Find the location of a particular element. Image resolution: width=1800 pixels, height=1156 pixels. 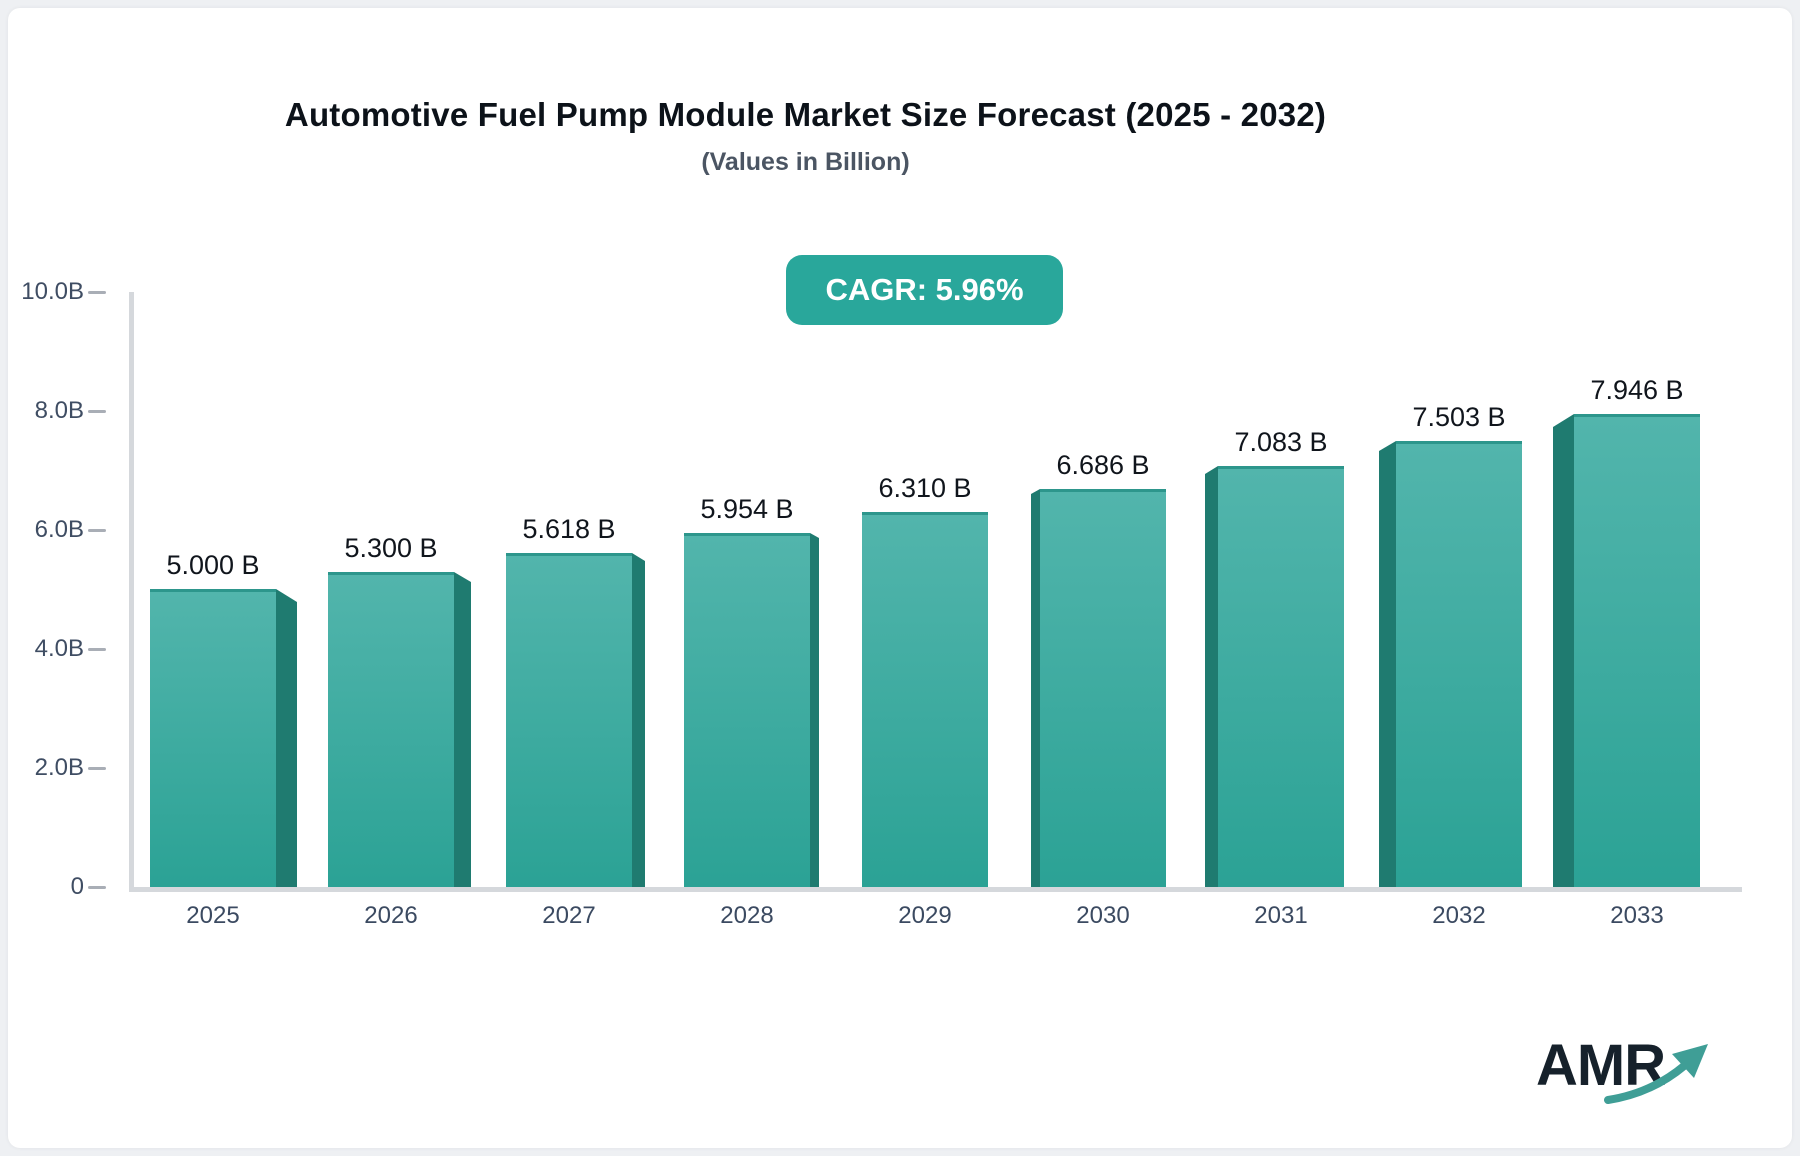

amr-logo: AMR is located at coordinates (1631, 1077).